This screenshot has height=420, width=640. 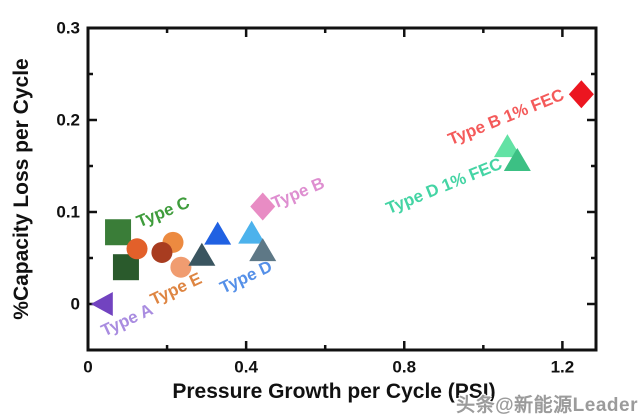 I want to click on y-tick-label: 0.3, so click(x=68, y=28).